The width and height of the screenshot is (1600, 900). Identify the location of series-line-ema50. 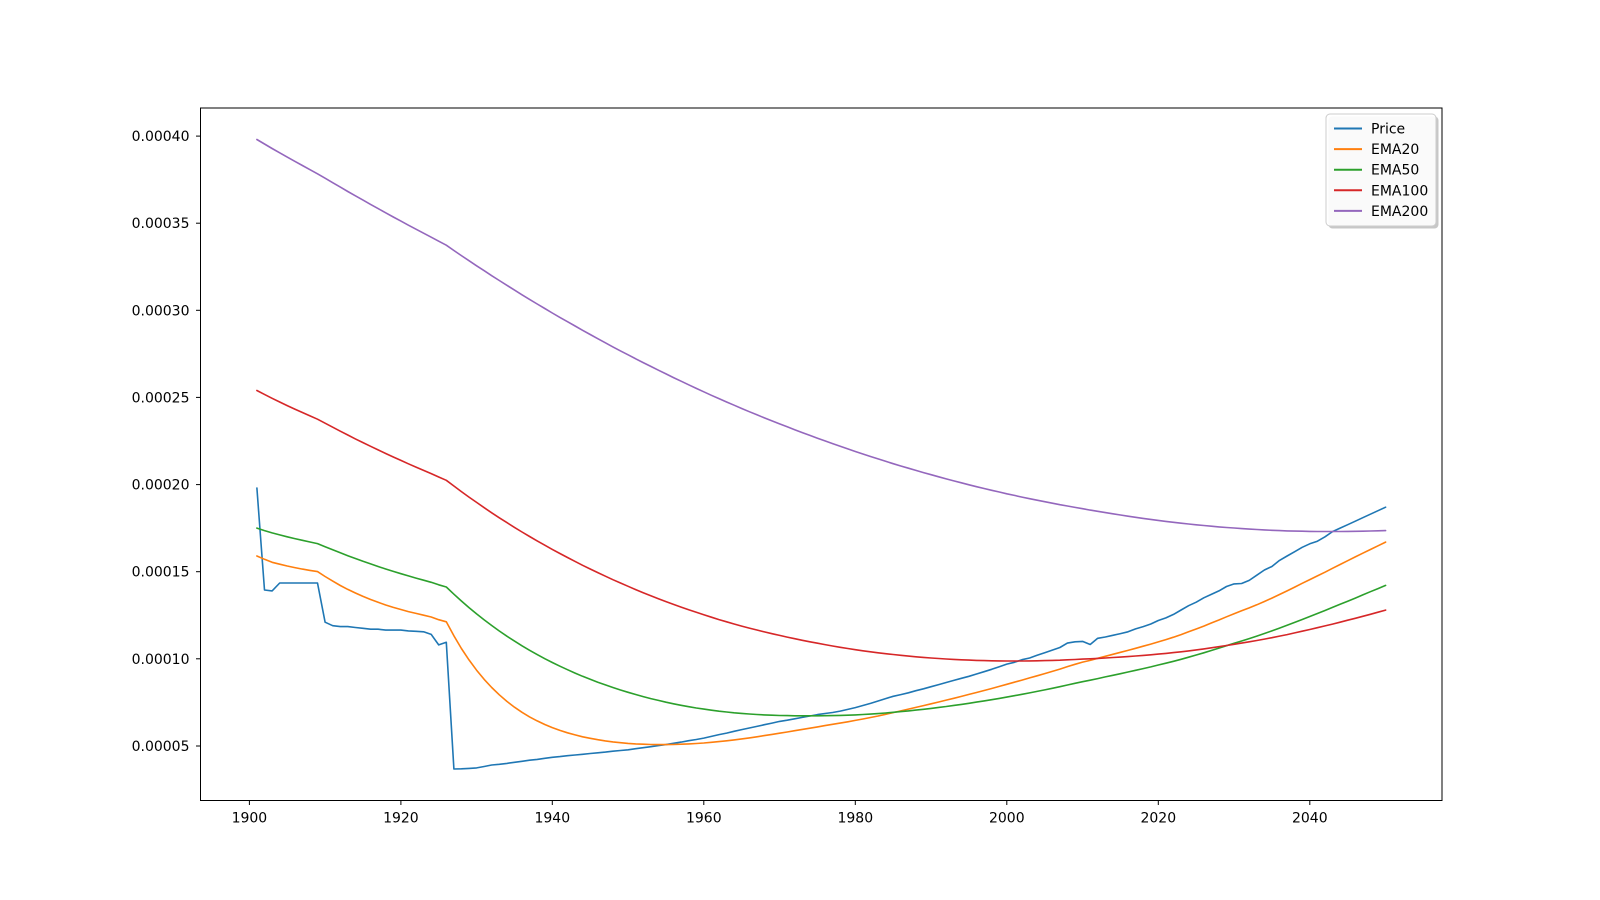
(821, 622).